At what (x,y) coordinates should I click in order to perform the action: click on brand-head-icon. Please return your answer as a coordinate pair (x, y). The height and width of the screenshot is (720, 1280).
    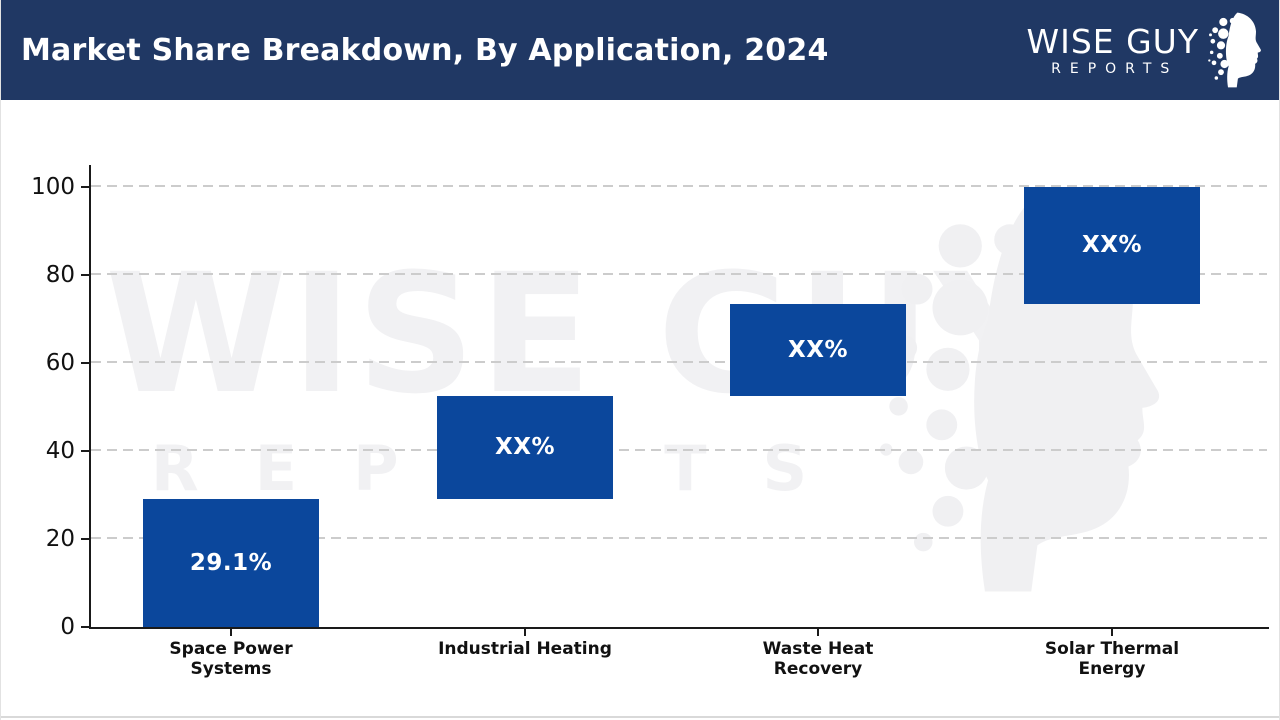
    Looking at the image, I should click on (1234, 50).